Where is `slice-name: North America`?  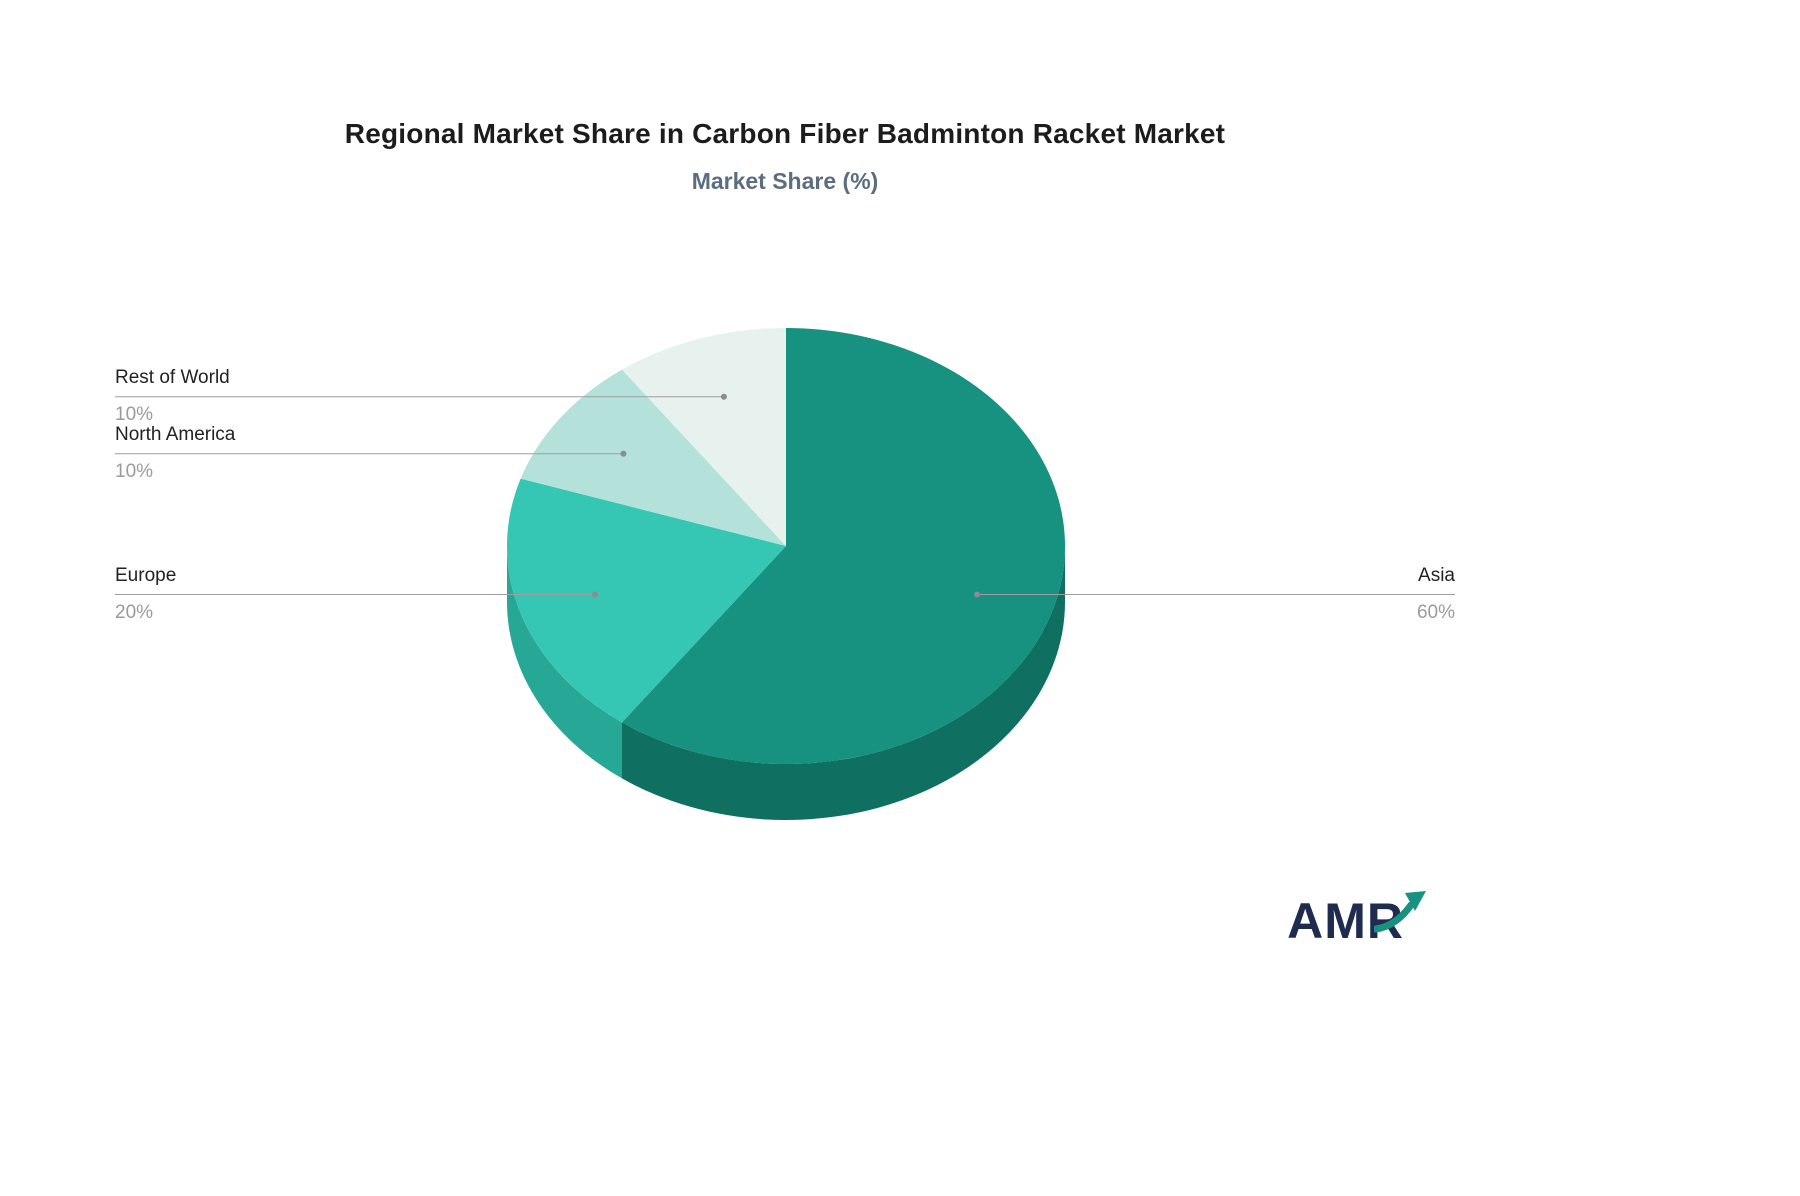 slice-name: North America is located at coordinates (175, 434).